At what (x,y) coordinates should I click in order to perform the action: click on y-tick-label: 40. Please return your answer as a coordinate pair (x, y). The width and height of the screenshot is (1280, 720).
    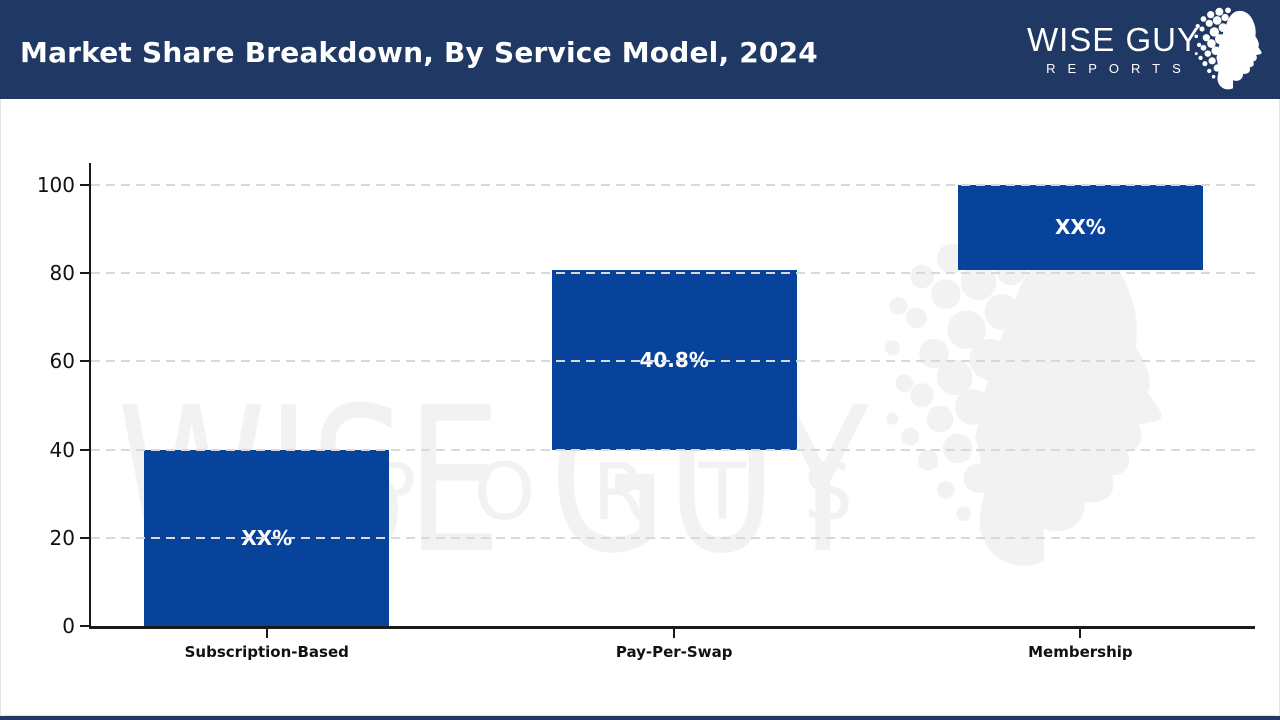
    Looking at the image, I should click on (62, 449).